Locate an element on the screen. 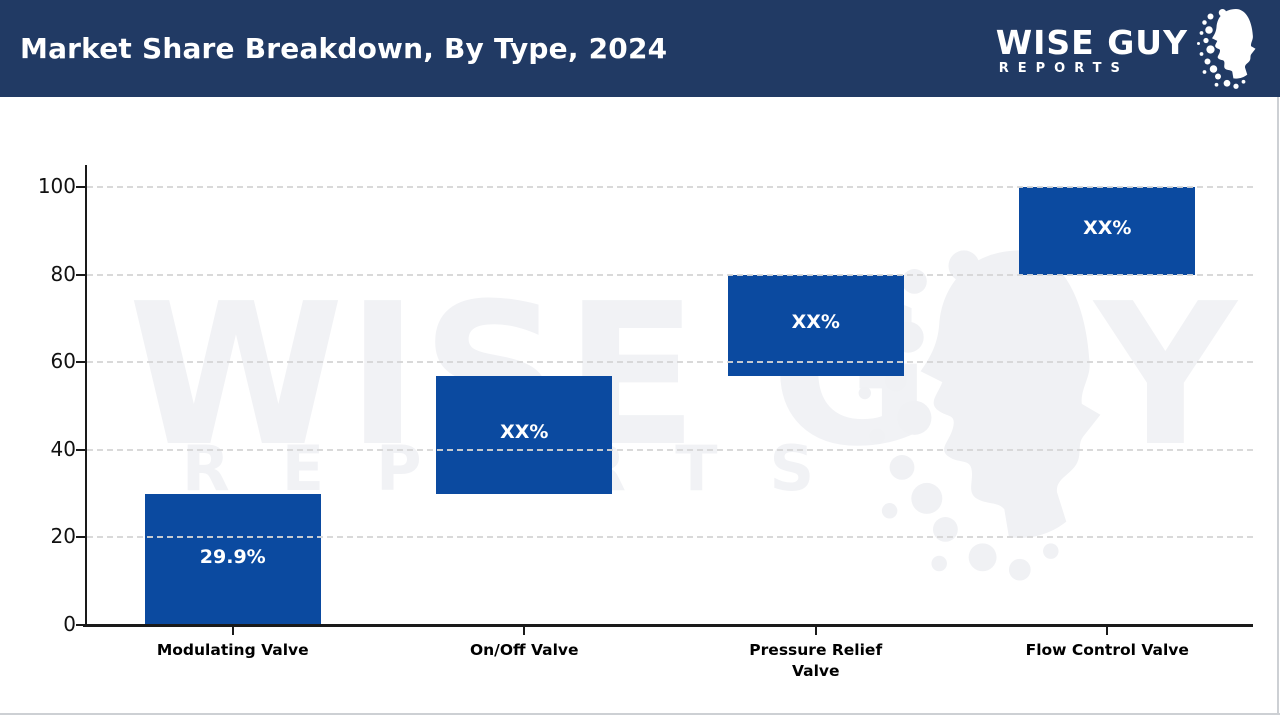 The height and width of the screenshot is (720, 1280). y-tick-label: 40 is located at coordinates (63, 448).